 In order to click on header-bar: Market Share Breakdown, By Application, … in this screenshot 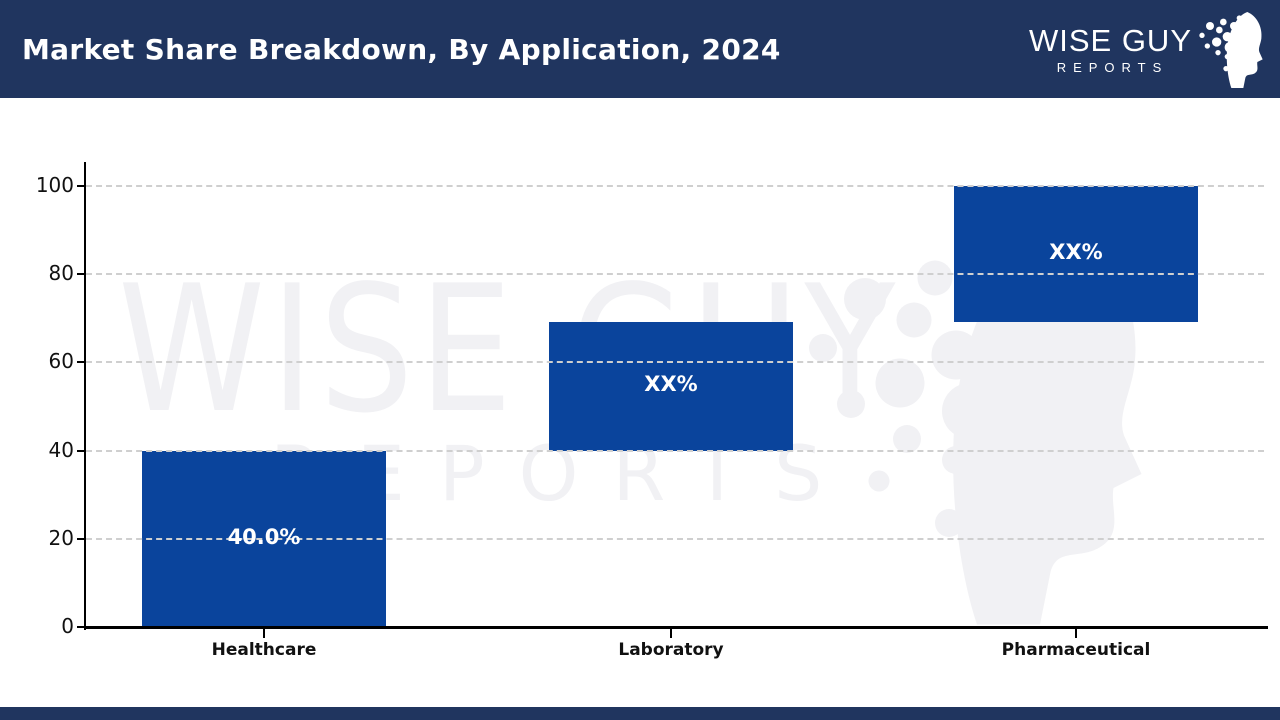, I will do `click(640, 49)`.